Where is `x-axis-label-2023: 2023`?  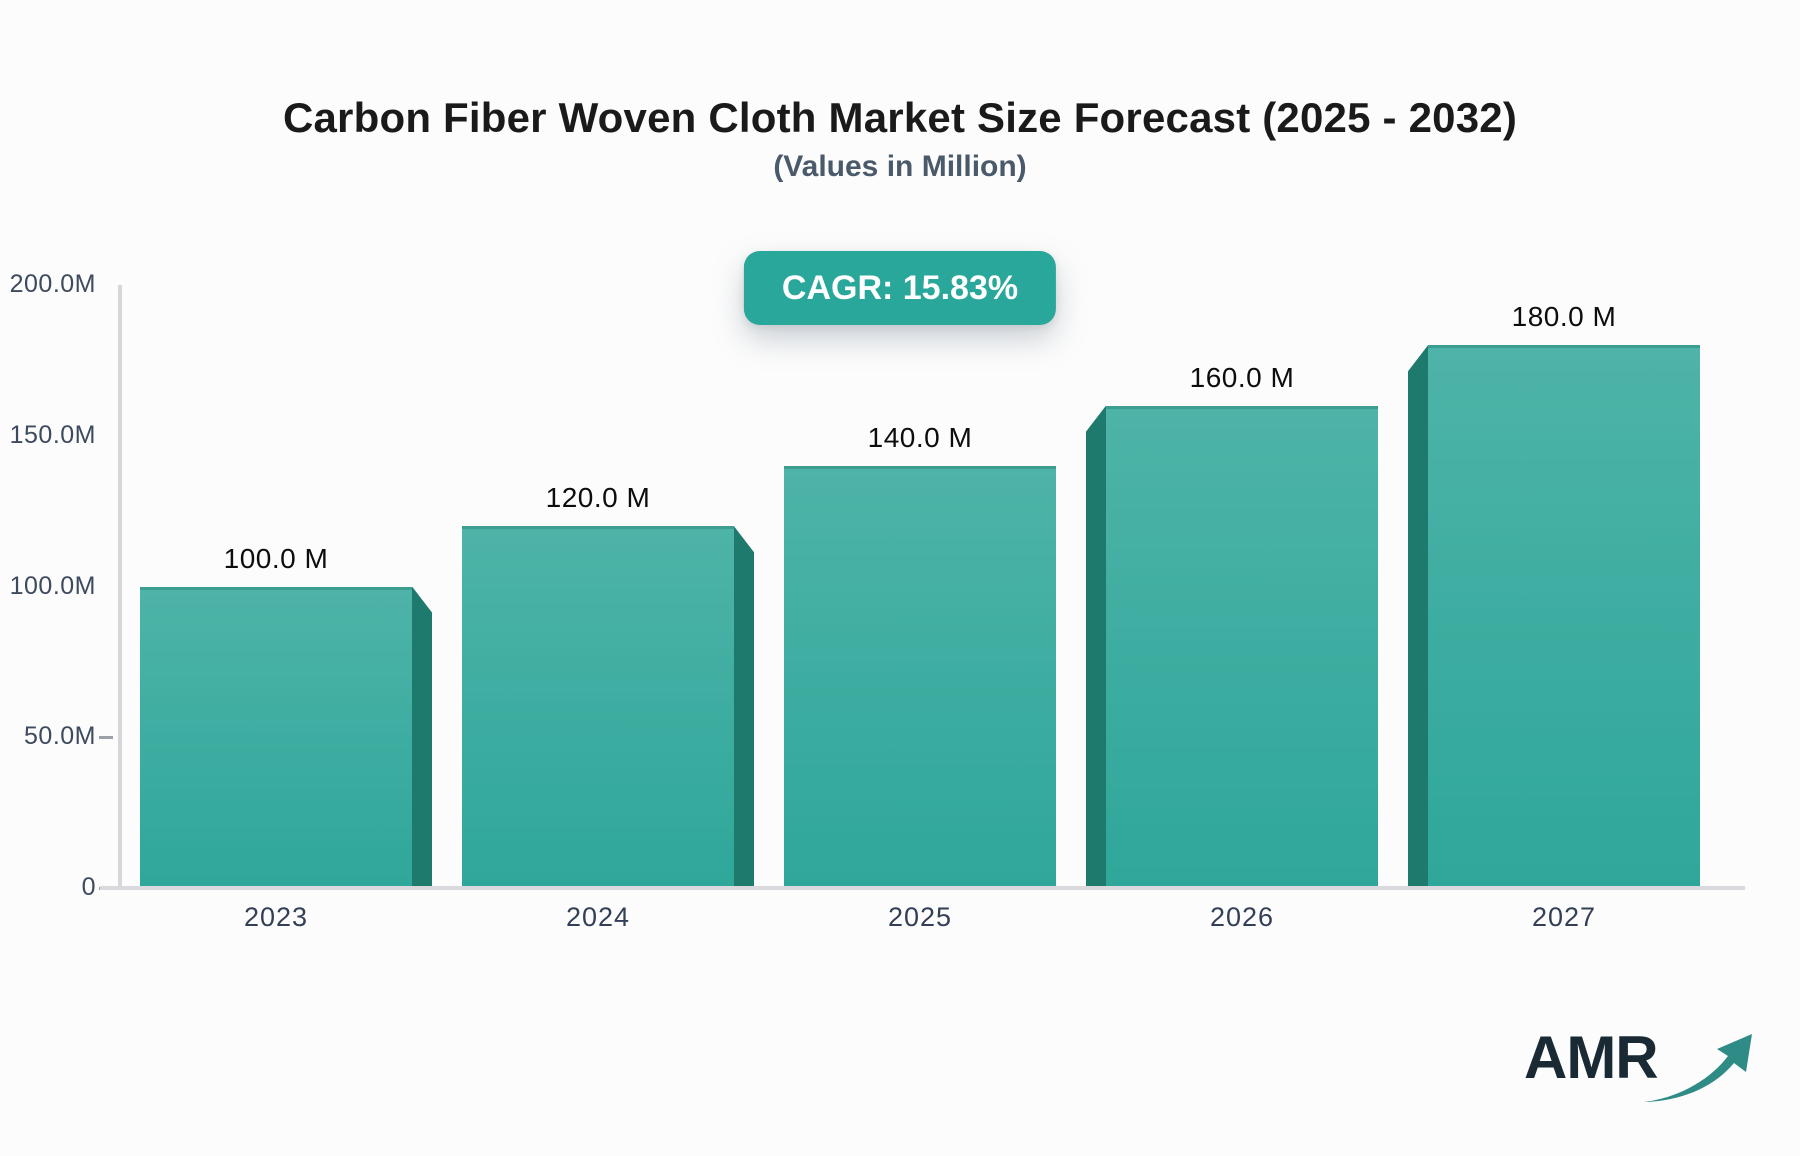
x-axis-label-2023: 2023 is located at coordinates (276, 917).